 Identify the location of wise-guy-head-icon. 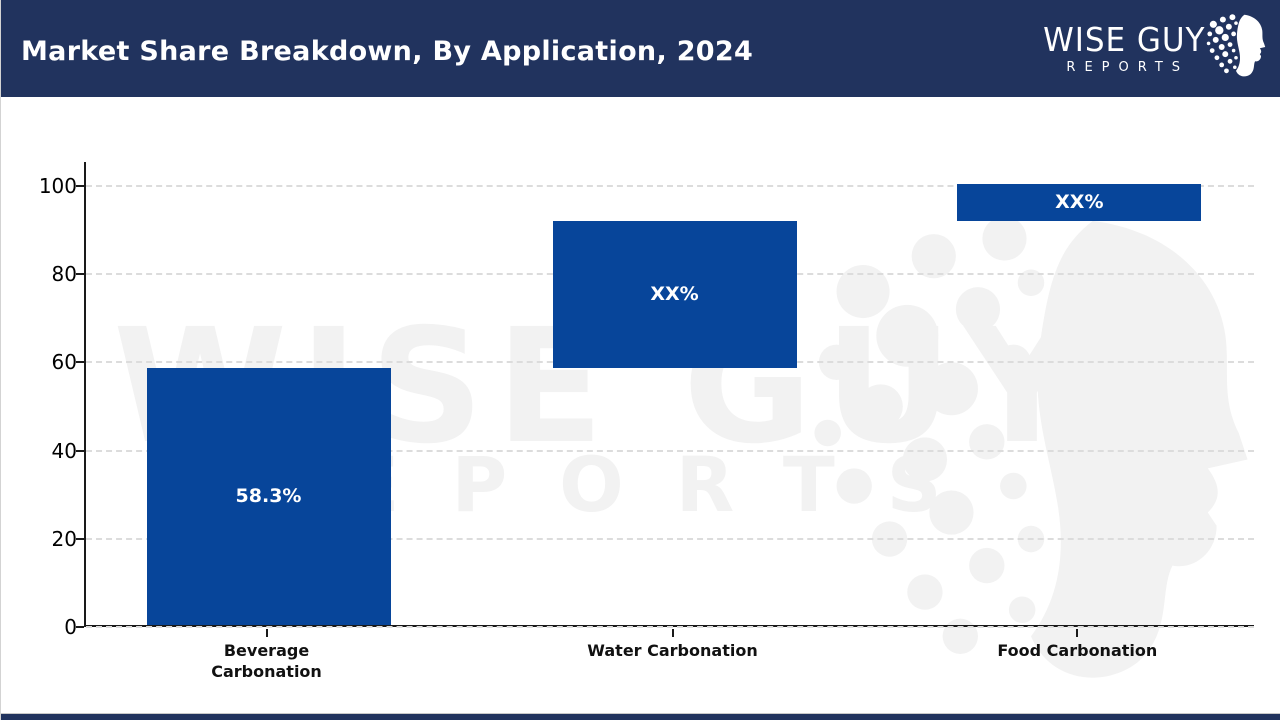
(1236, 45).